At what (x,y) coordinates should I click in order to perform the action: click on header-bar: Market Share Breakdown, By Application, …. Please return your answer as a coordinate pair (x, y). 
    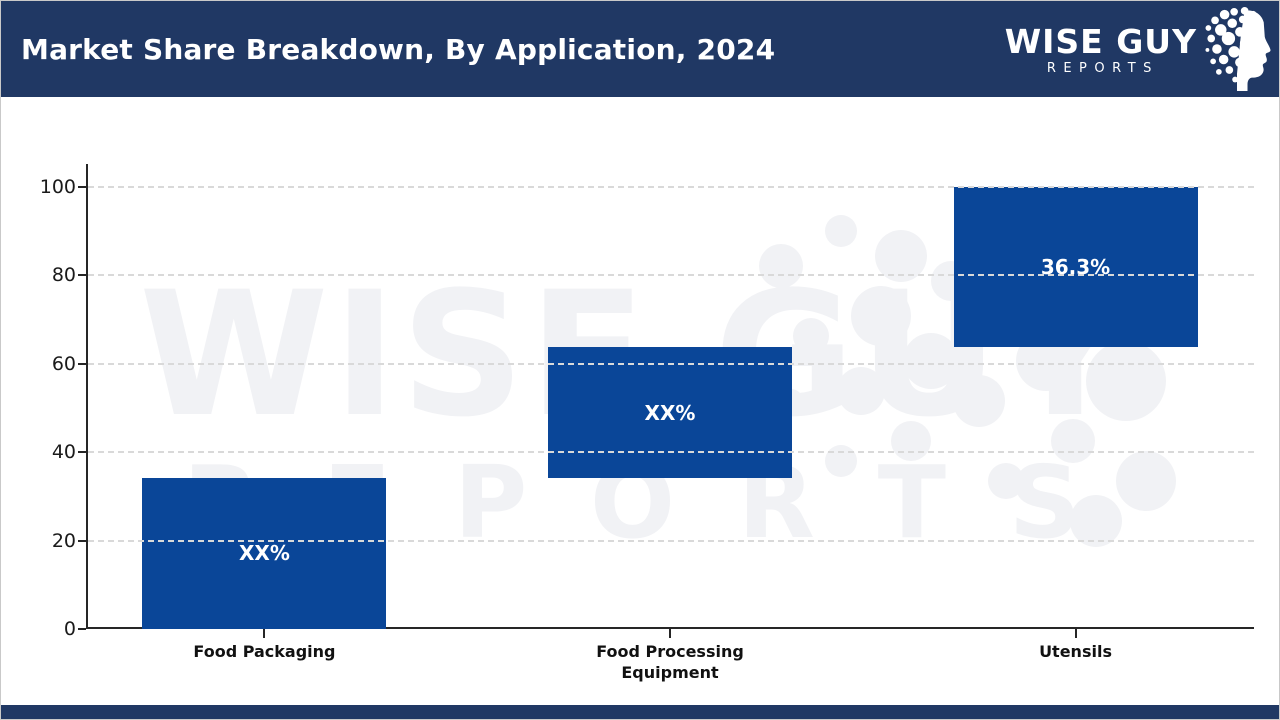
    Looking at the image, I should click on (640, 49).